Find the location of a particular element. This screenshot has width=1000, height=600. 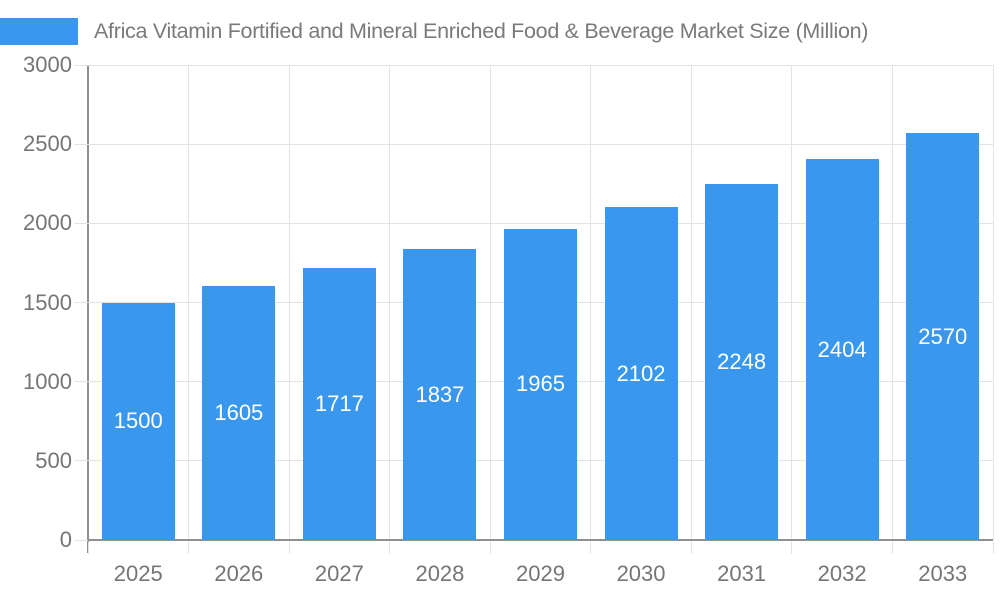

y-tick-label: 3000 is located at coordinates (47, 64).